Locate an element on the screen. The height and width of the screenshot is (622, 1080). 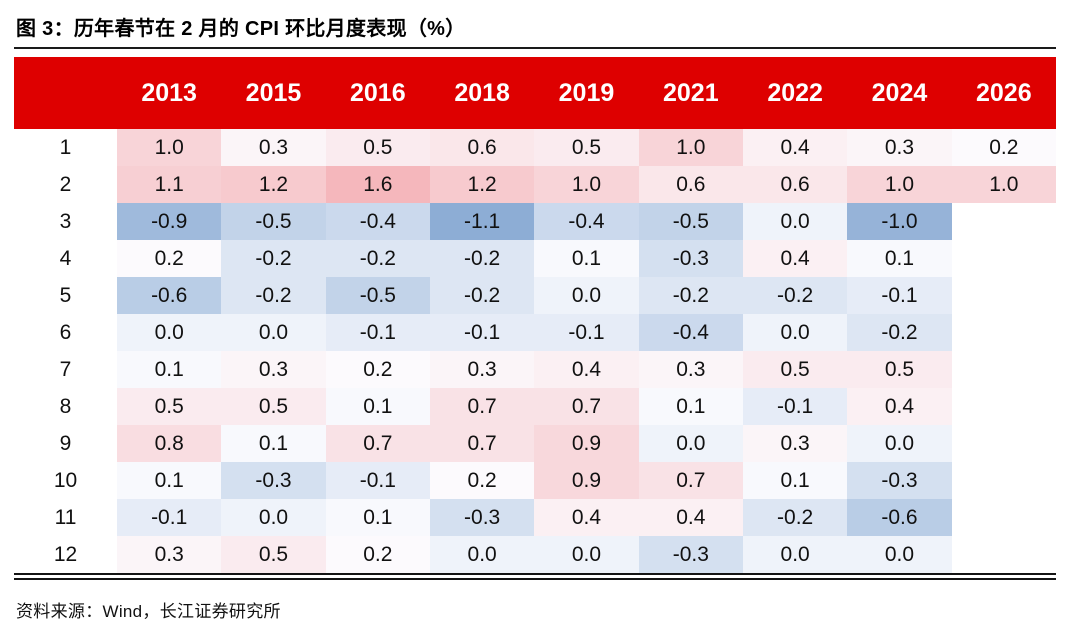
value-cell-2019-m2: 1.0 is located at coordinates (586, 184).